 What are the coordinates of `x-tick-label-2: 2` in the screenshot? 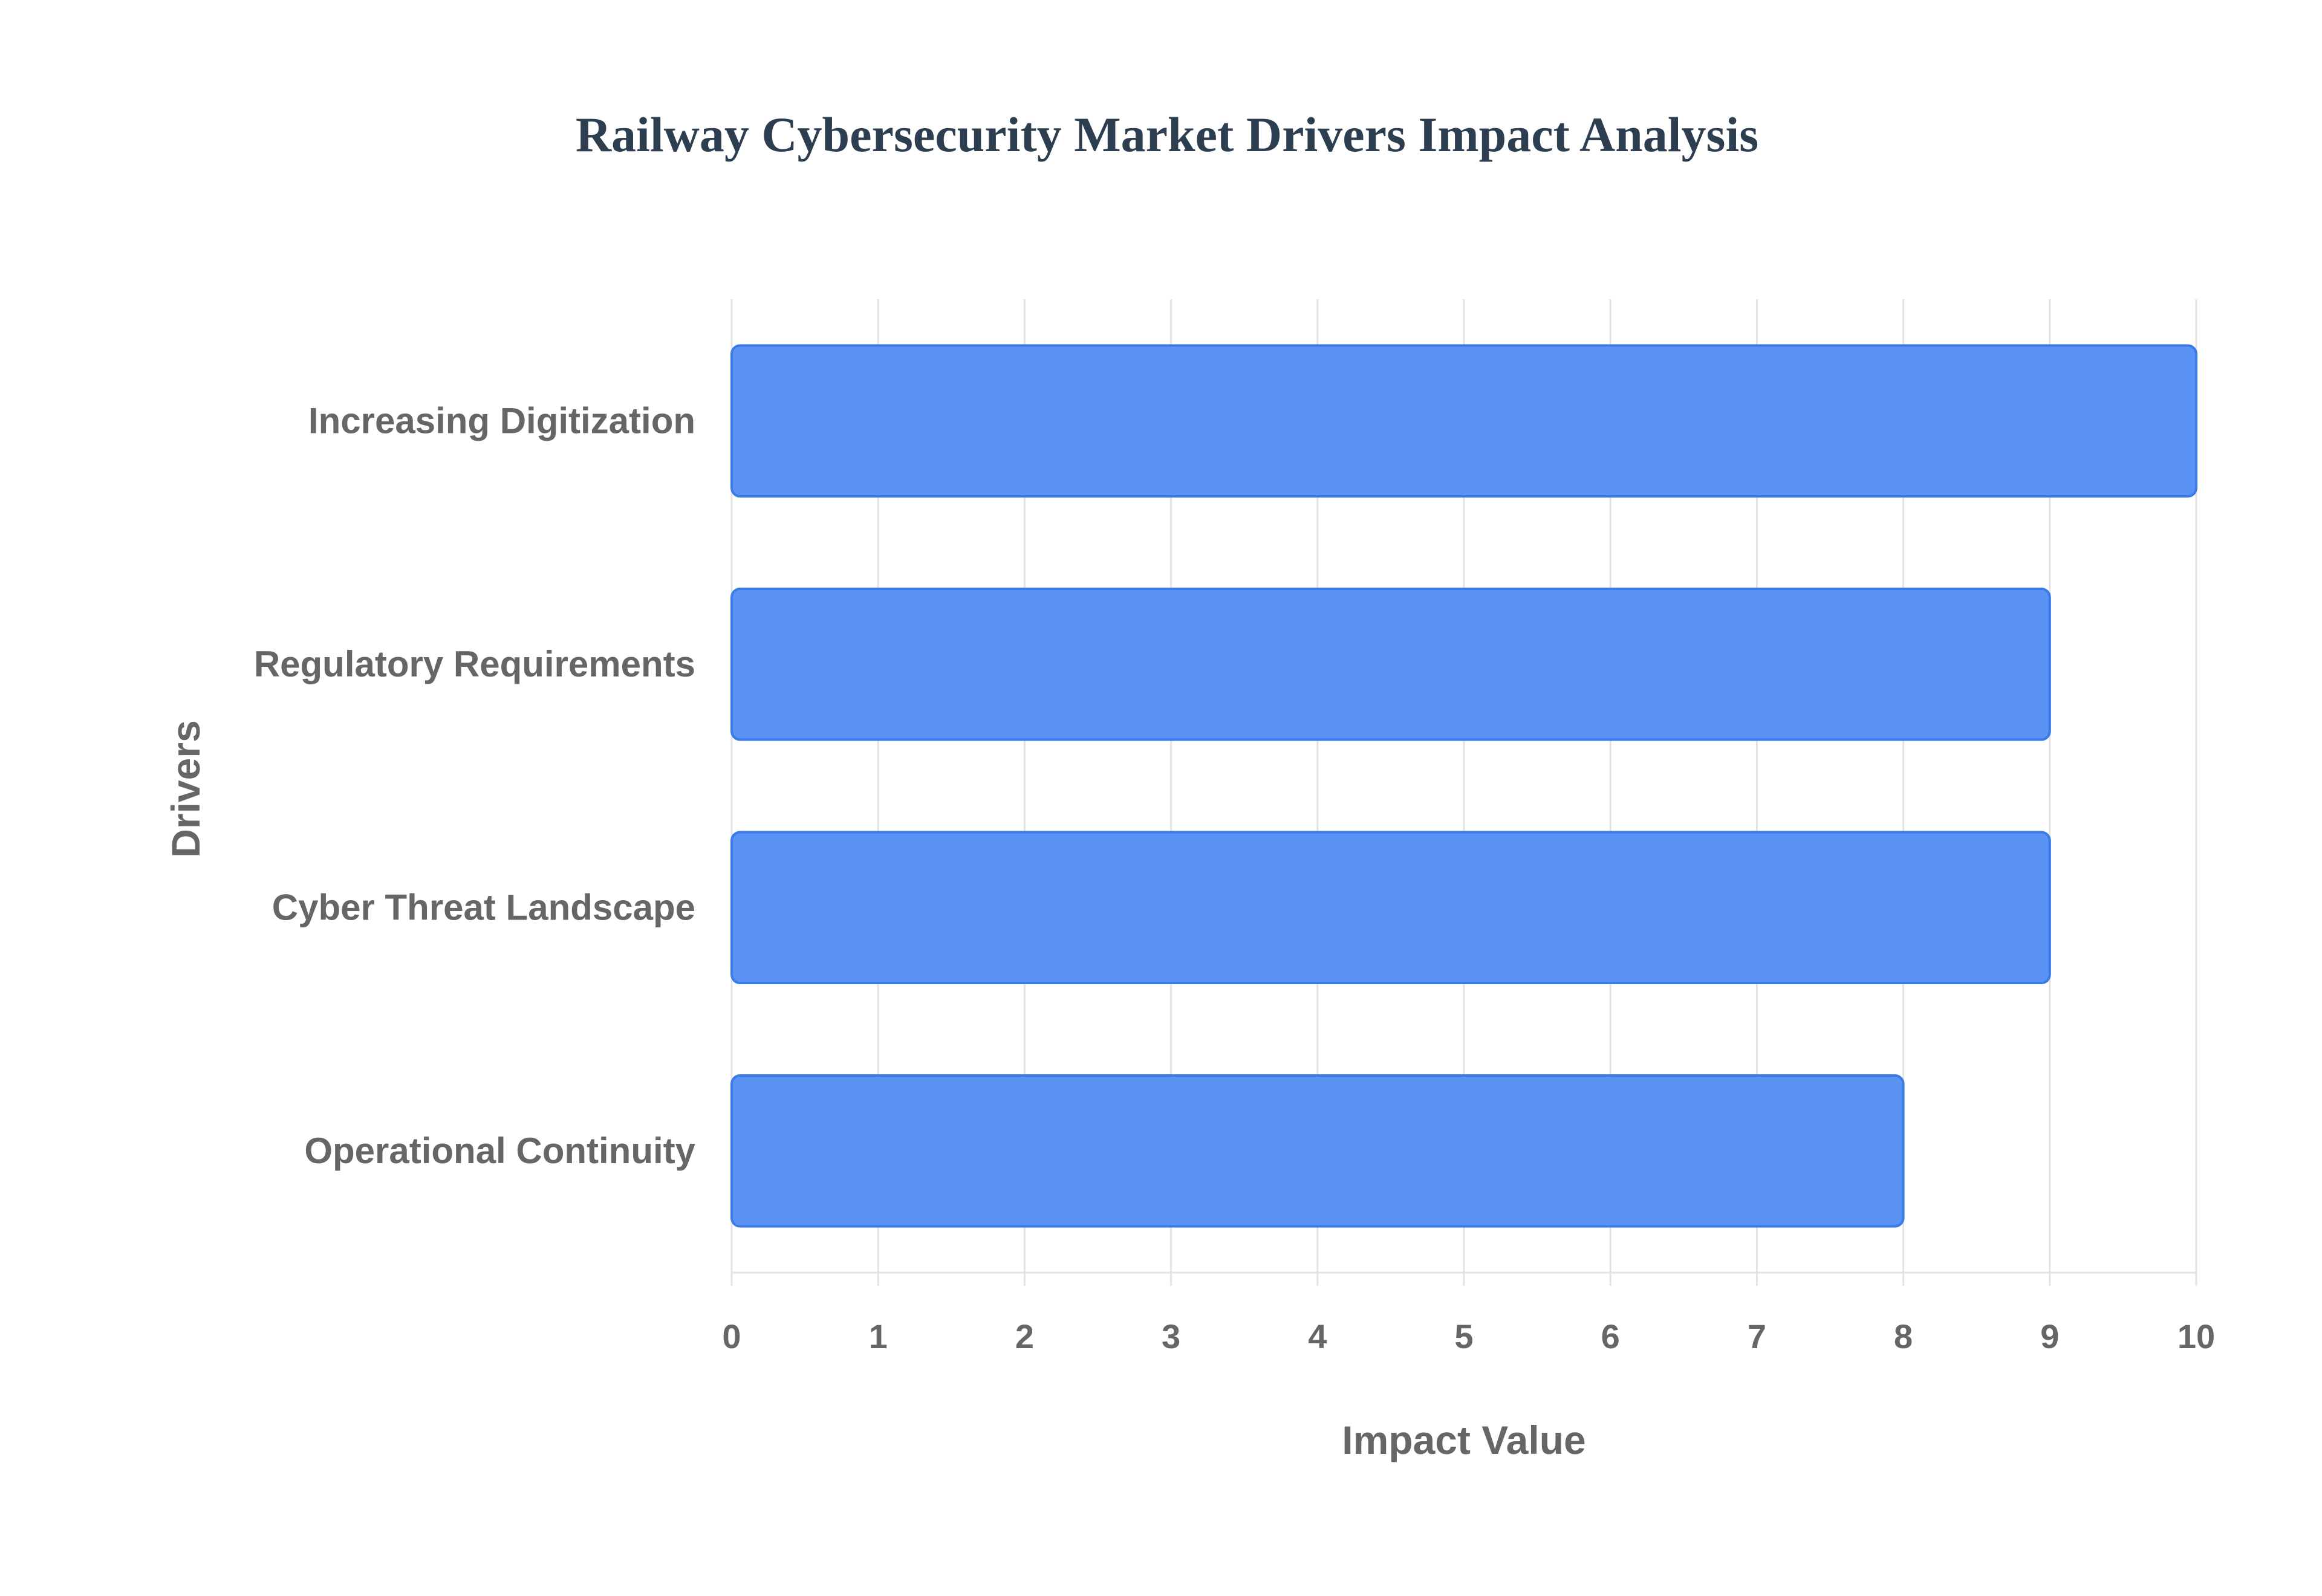 It's located at (1024, 1336).